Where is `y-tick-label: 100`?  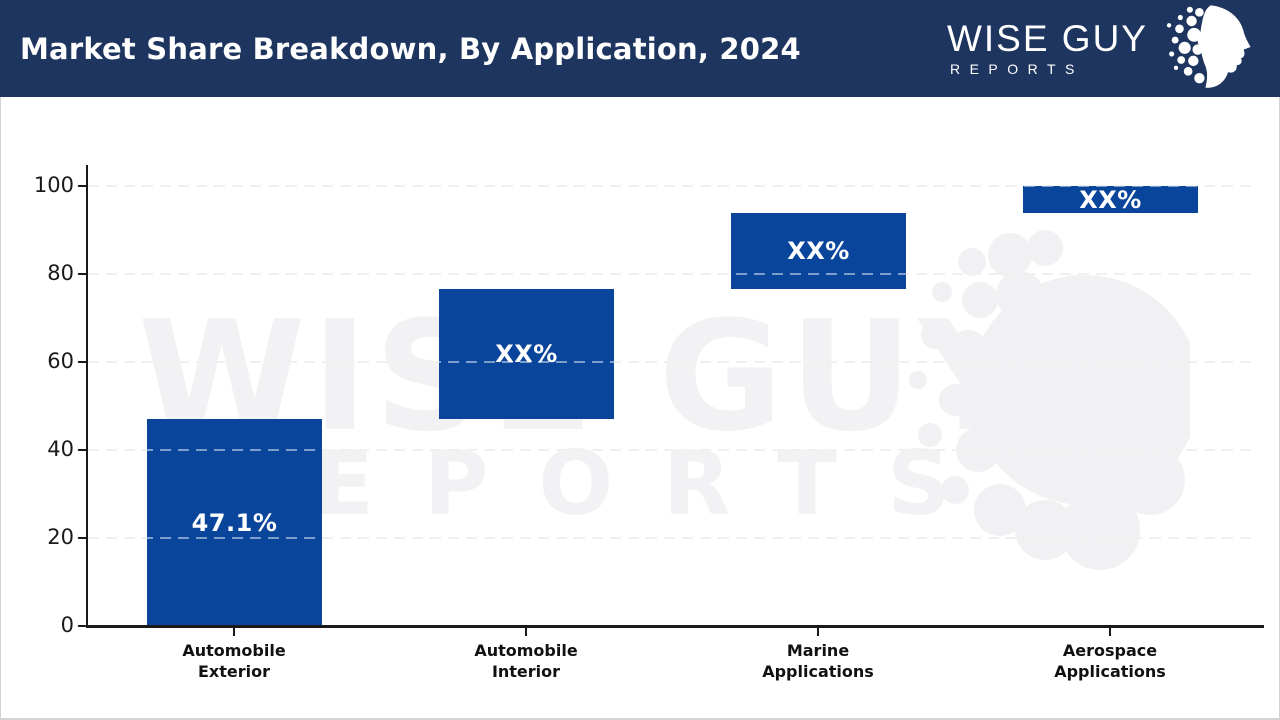
y-tick-label: 100 is located at coordinates (53, 185).